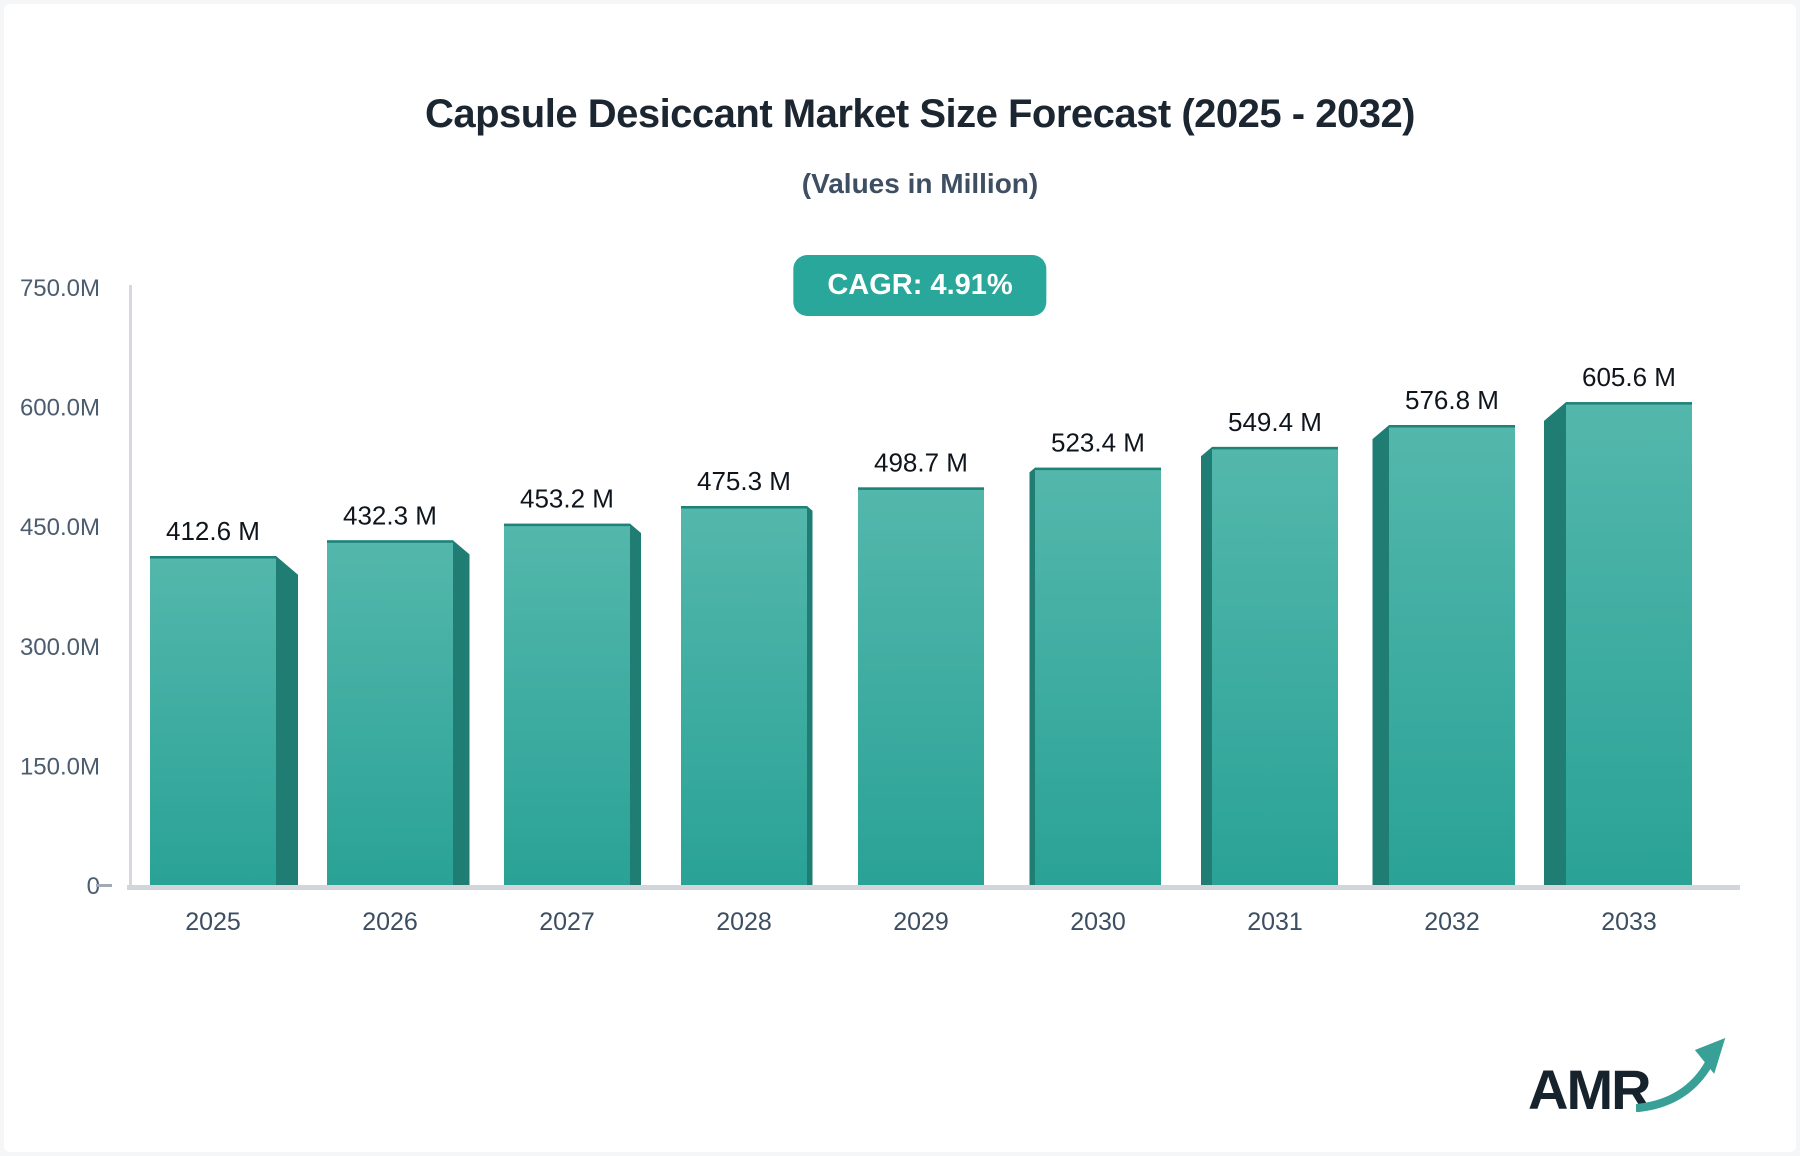 The height and width of the screenshot is (1156, 1800). What do you see at coordinates (744, 481) in the screenshot?
I see `bar-value-label: 475.3 M` at bounding box center [744, 481].